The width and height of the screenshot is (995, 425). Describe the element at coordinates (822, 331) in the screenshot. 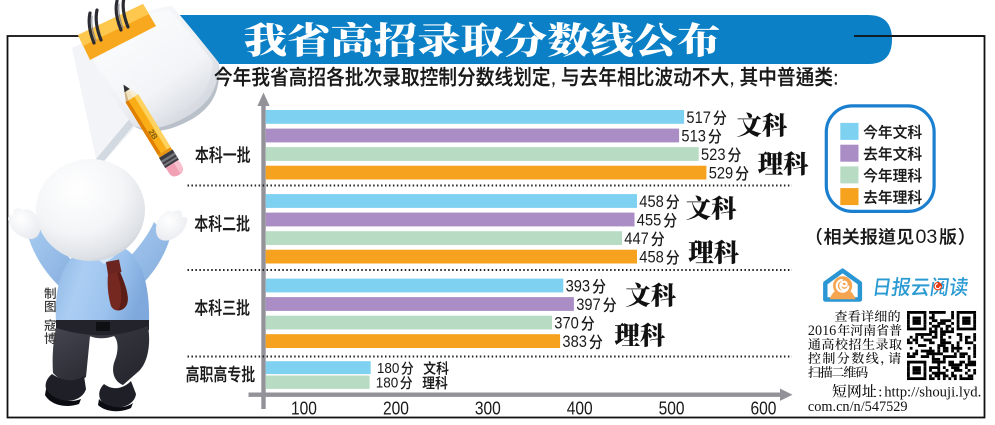

I see `svg-text: 2016` at that location.